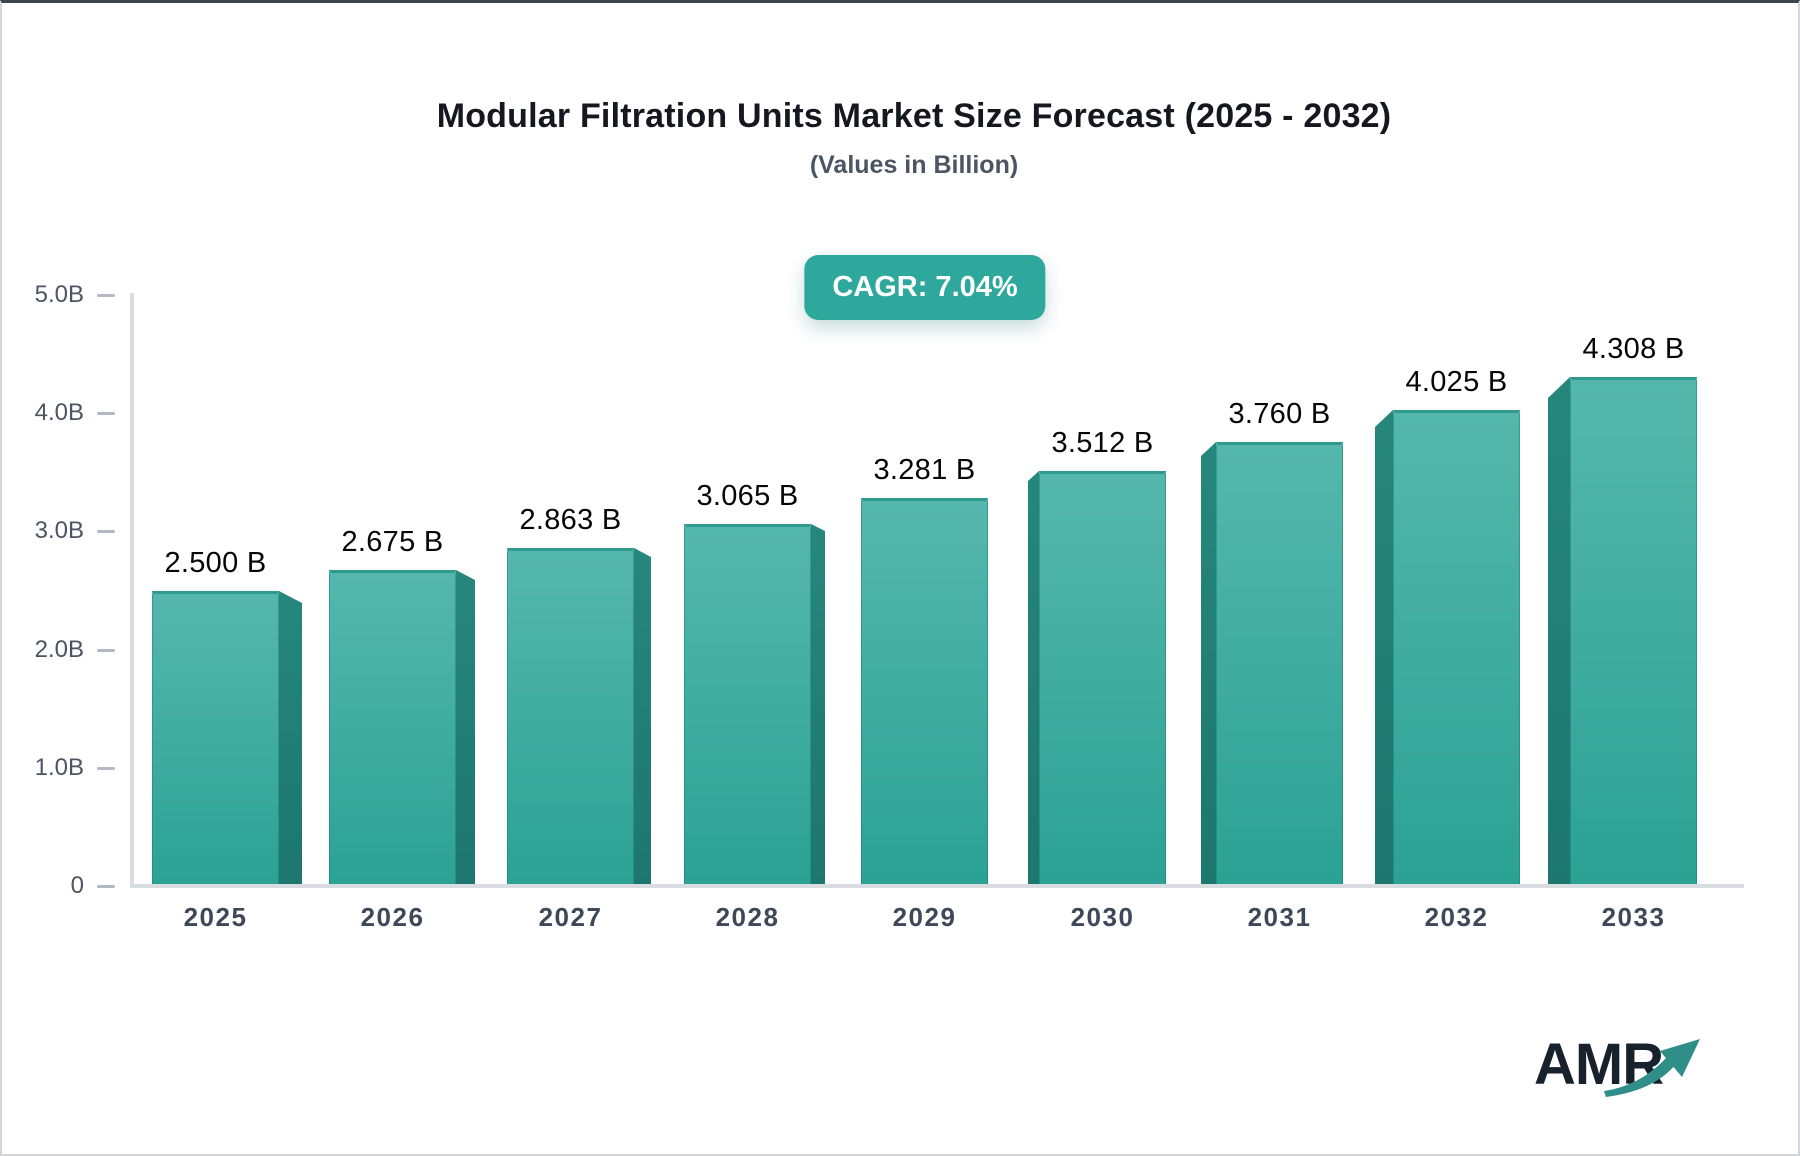 Image resolution: width=1800 pixels, height=1156 pixels. What do you see at coordinates (215, 917) in the screenshot?
I see `x-tick-label: 2025` at bounding box center [215, 917].